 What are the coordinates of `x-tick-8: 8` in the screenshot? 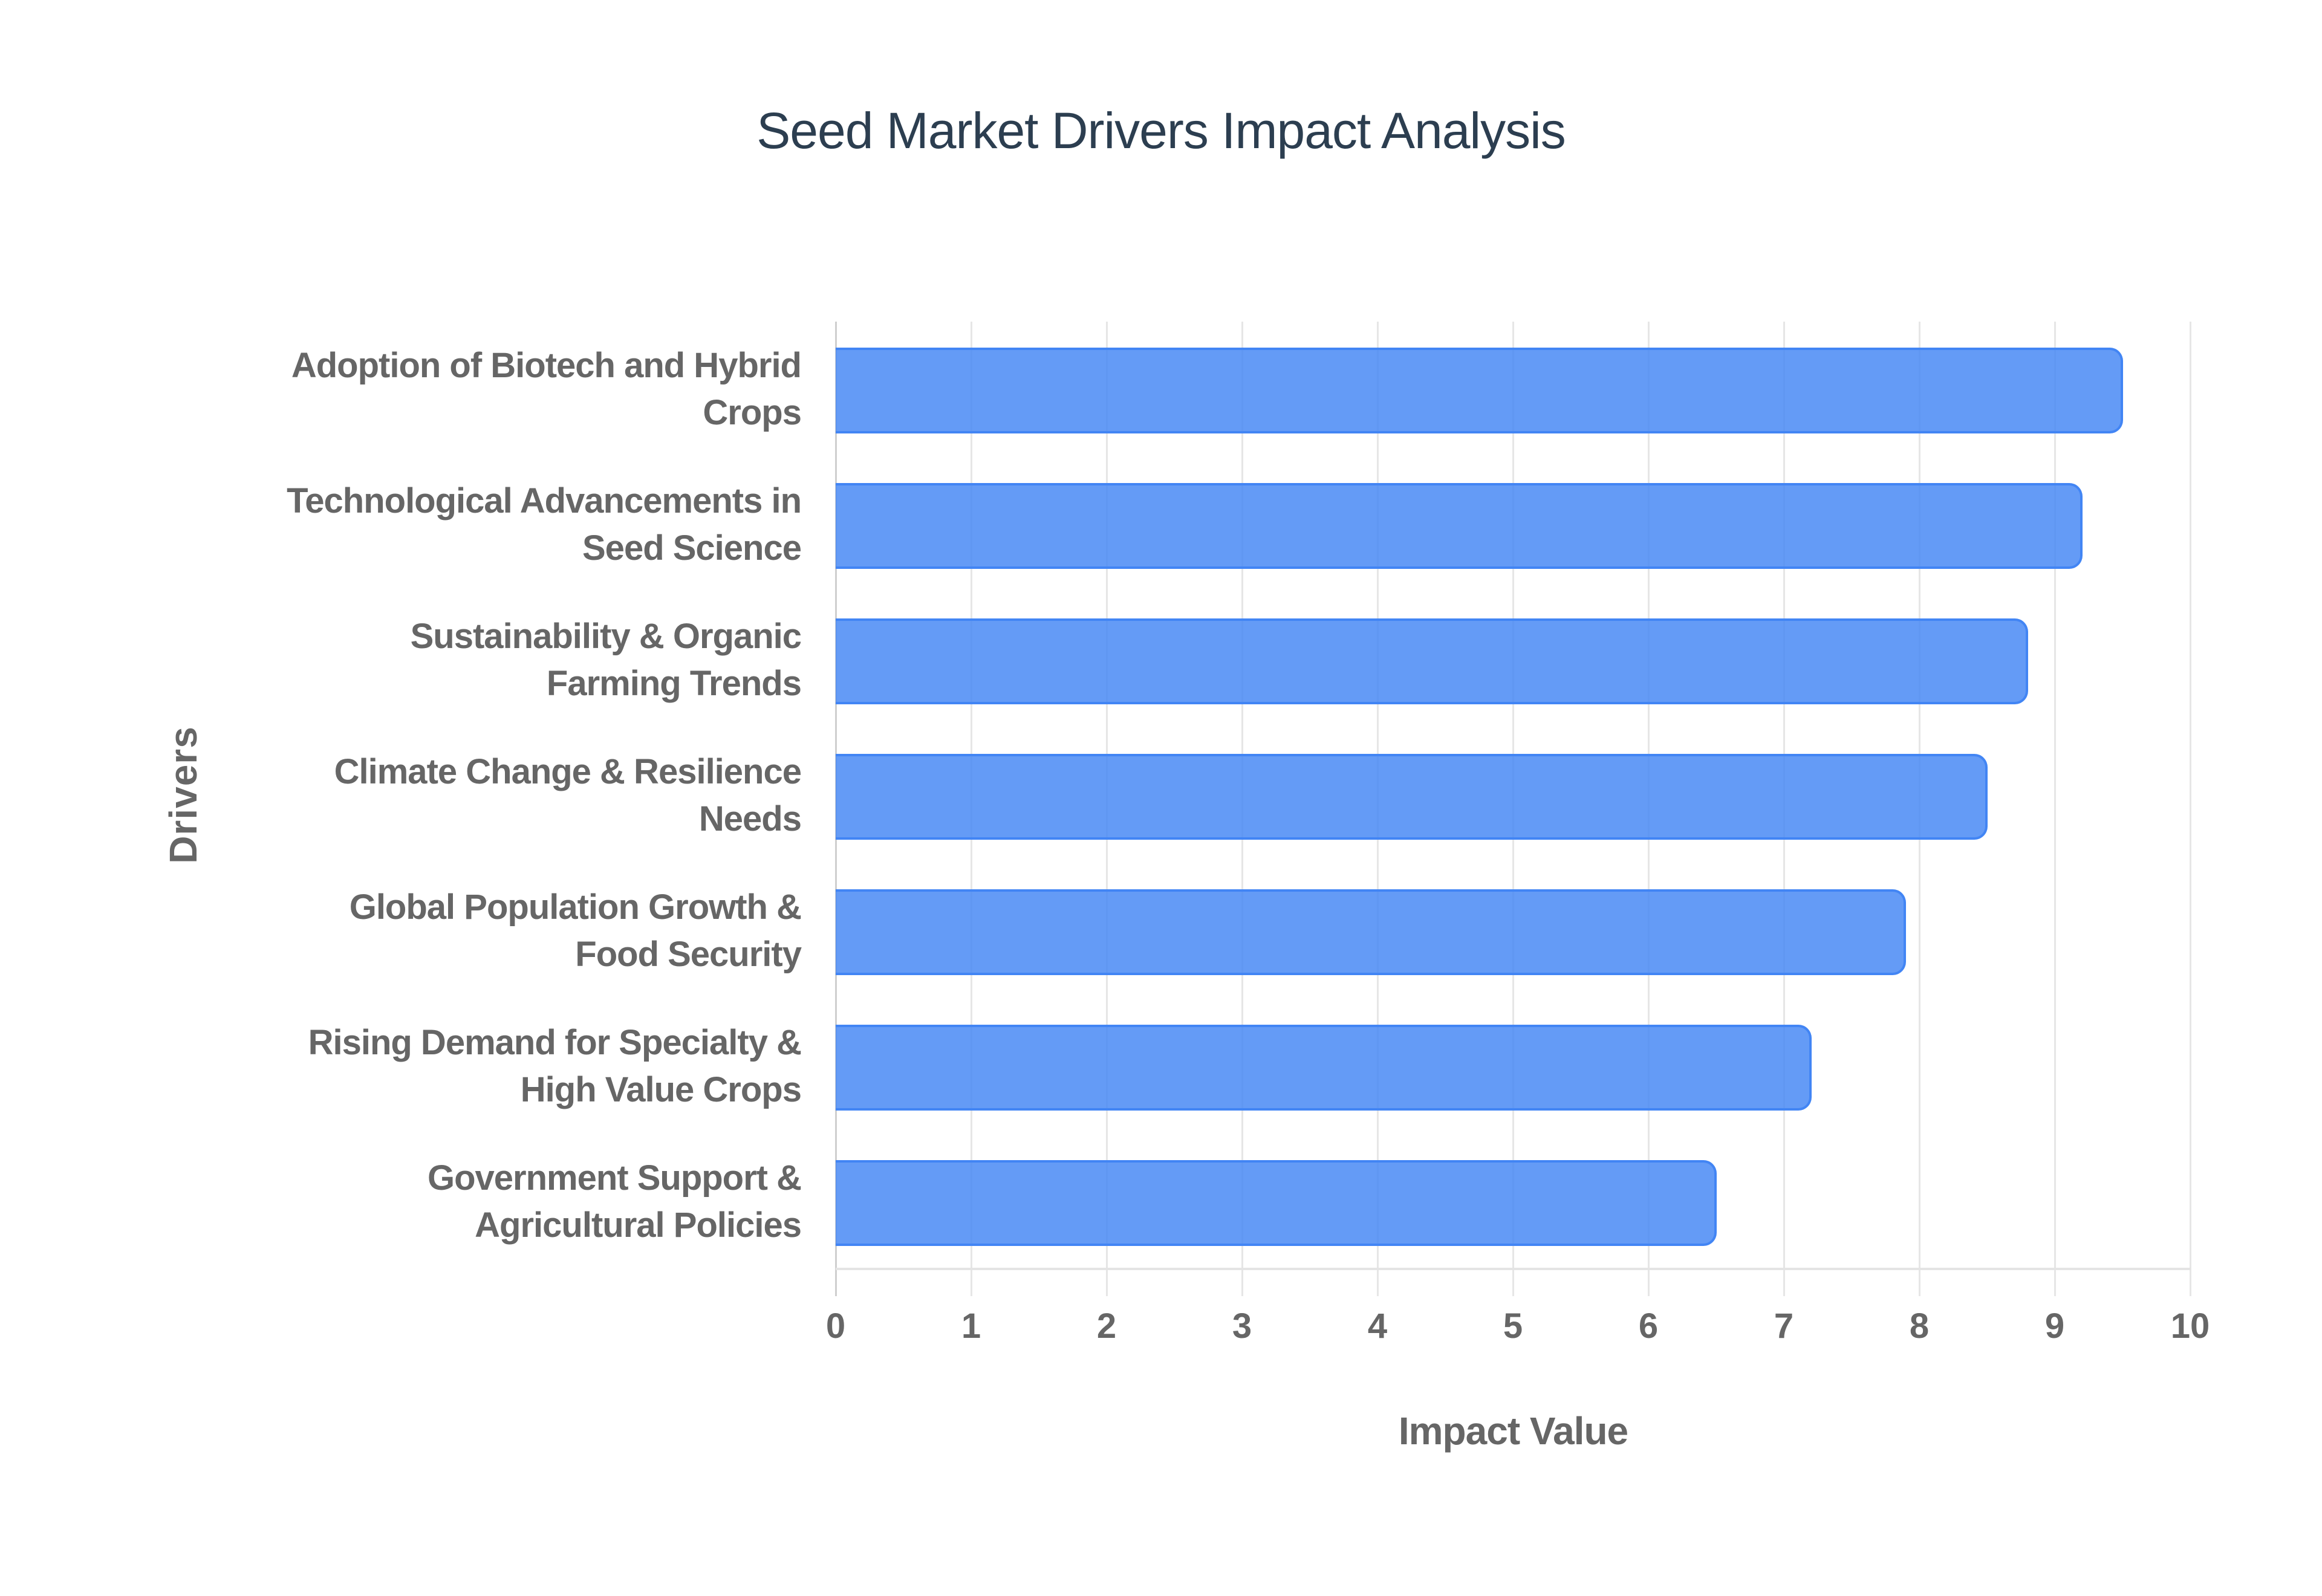 It's located at (1919, 1326).